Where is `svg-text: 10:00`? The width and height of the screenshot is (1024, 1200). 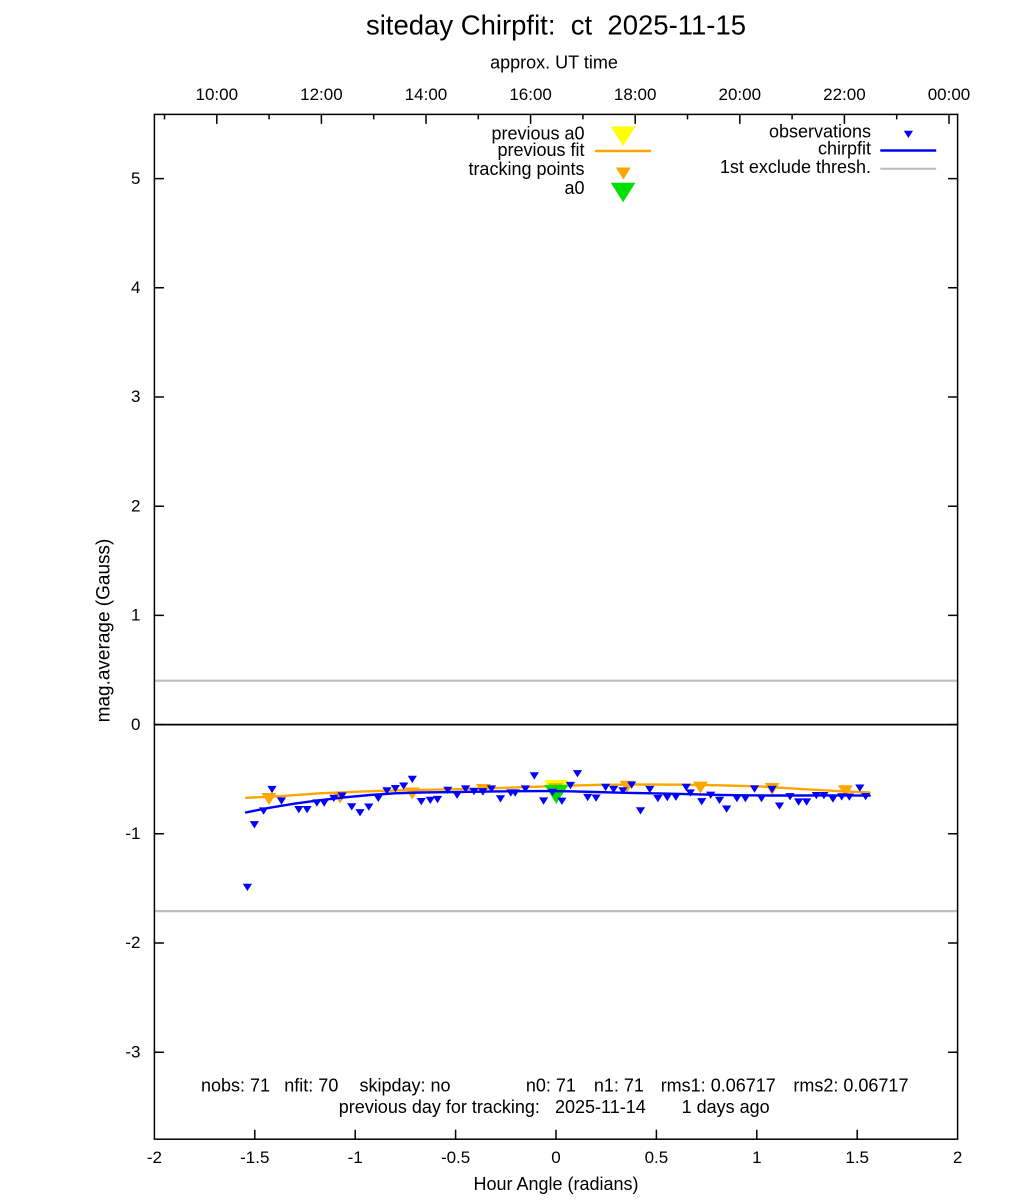 svg-text: 10:00 is located at coordinates (217, 94).